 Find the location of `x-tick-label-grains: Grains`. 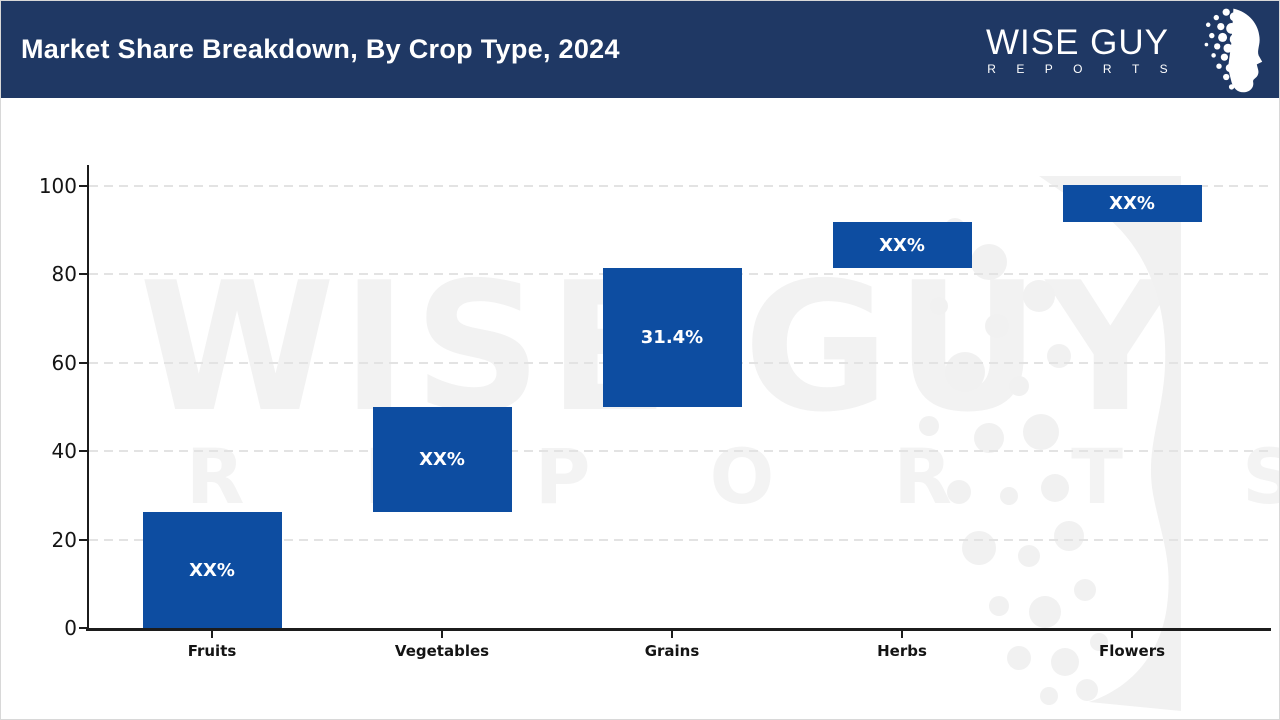

x-tick-label-grains: Grains is located at coordinates (672, 651).